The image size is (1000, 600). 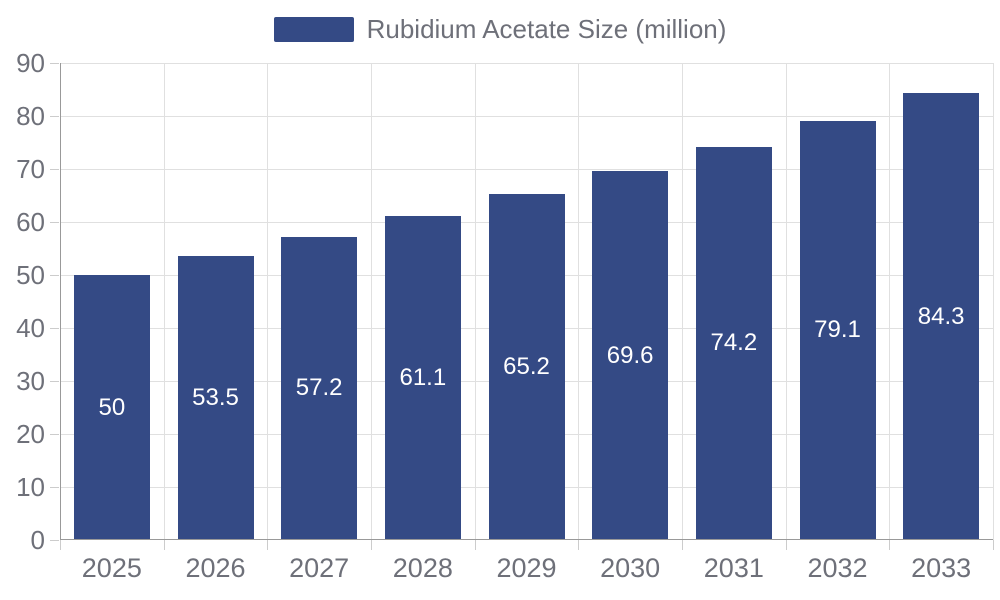 I want to click on x-axis-label-2031: 2031, so click(x=733, y=568).